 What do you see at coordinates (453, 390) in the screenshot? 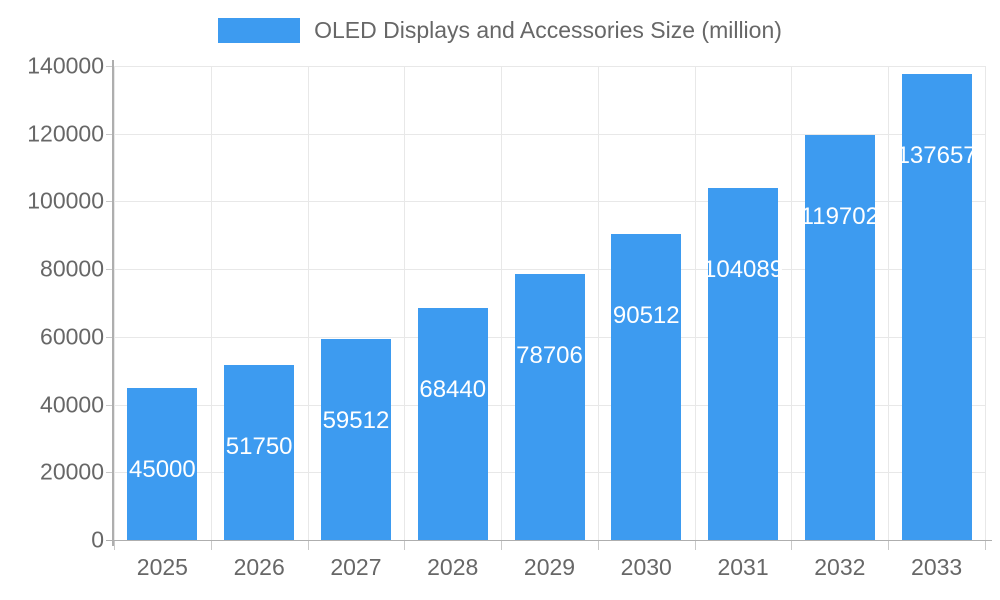
I see `bar-value-label: 68440` at bounding box center [453, 390].